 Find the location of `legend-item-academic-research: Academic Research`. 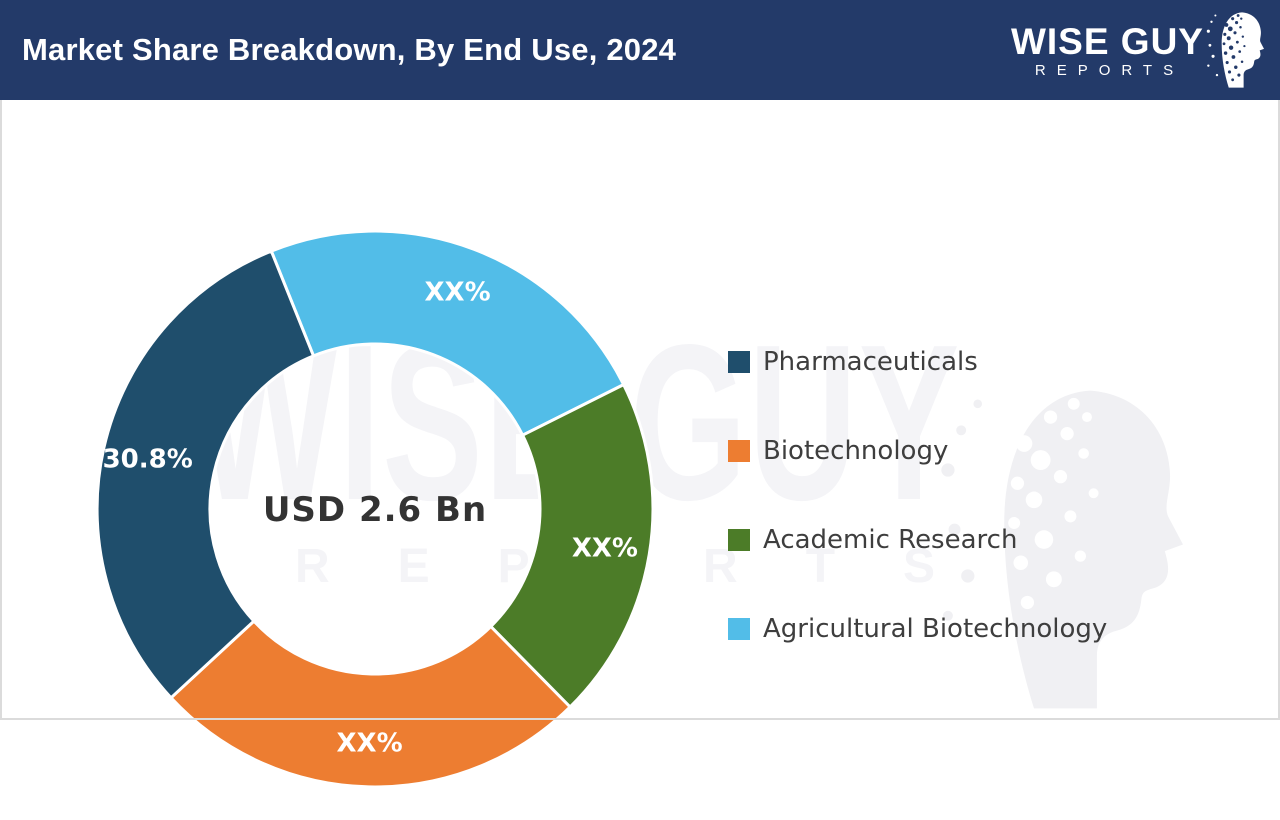

legend-item-academic-research: Academic Research is located at coordinates (917, 540).